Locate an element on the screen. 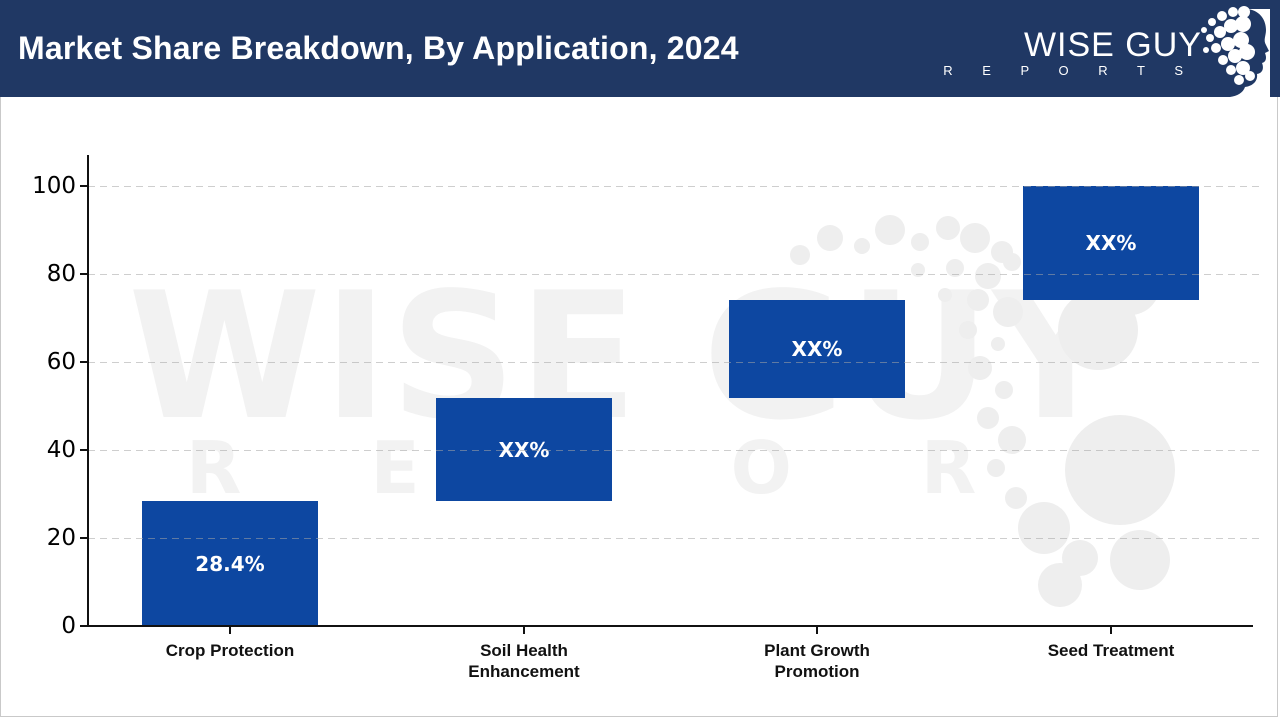 This screenshot has width=1280, height=720. bar-plant-growth-promotion: XX% is located at coordinates (817, 349).